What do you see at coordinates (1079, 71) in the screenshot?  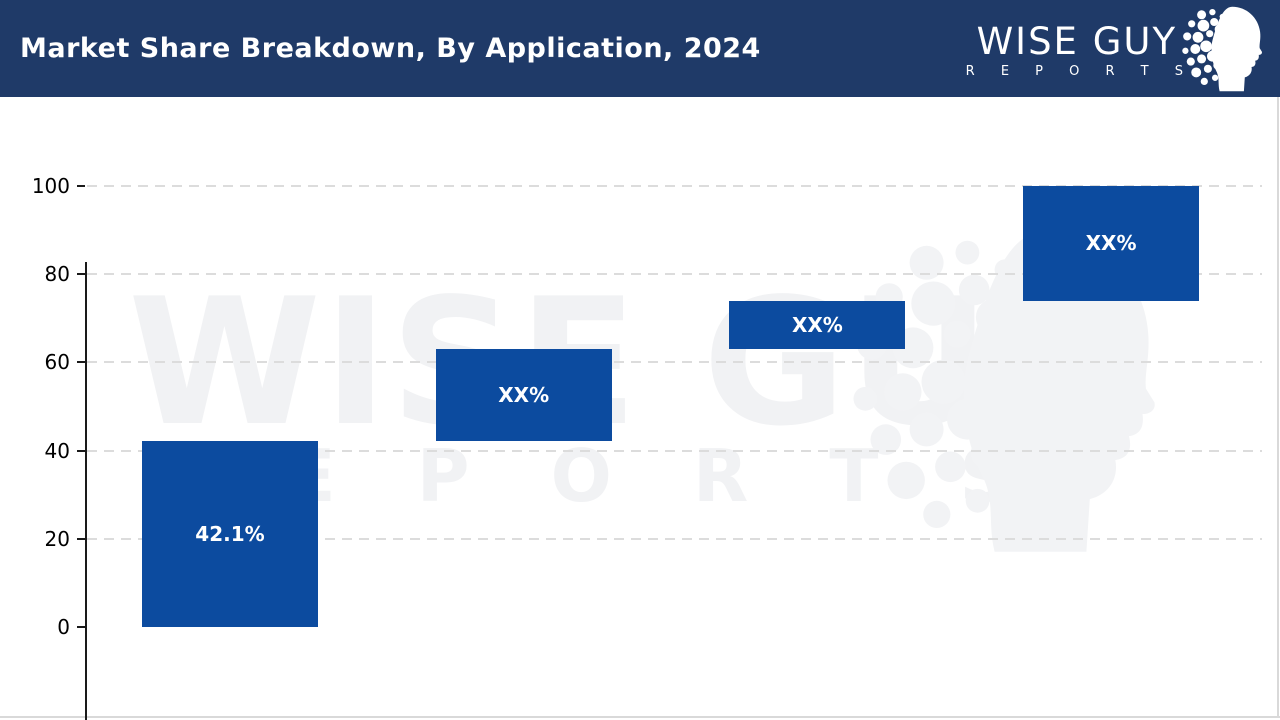 I see `logo-subtitle: R E P O R T S` at bounding box center [1079, 71].